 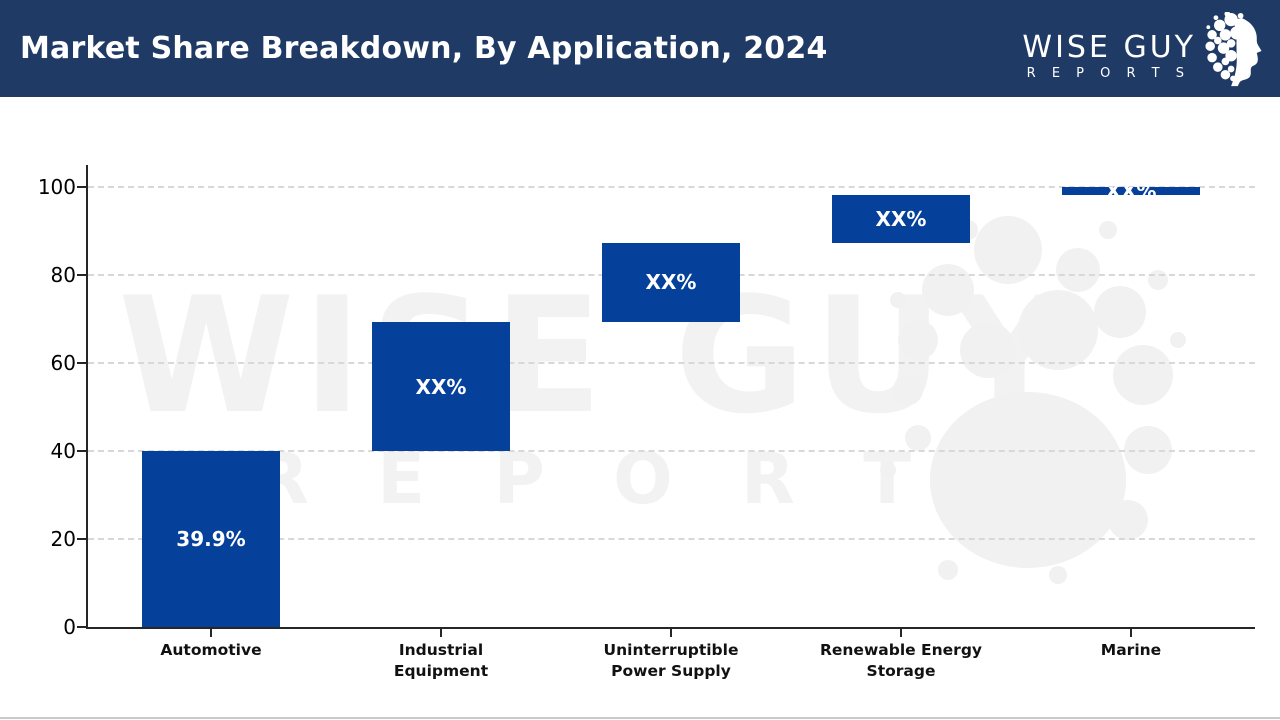 I want to click on x-tick-renewable-energy-storage, so click(x=901, y=633).